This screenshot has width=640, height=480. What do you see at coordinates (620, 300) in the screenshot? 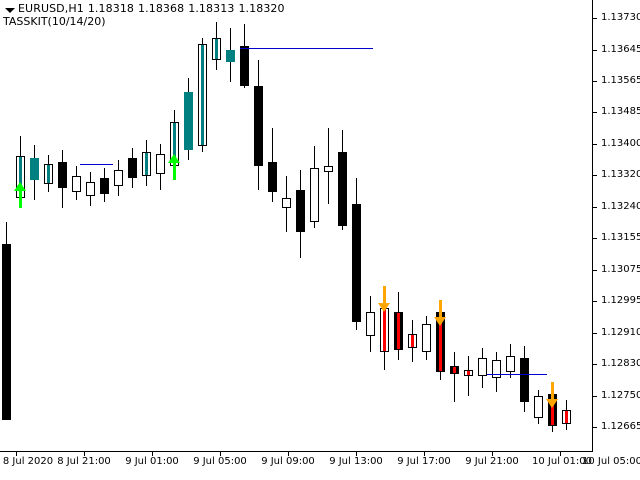
I see `price-axis-label: 1.12995` at bounding box center [620, 300].